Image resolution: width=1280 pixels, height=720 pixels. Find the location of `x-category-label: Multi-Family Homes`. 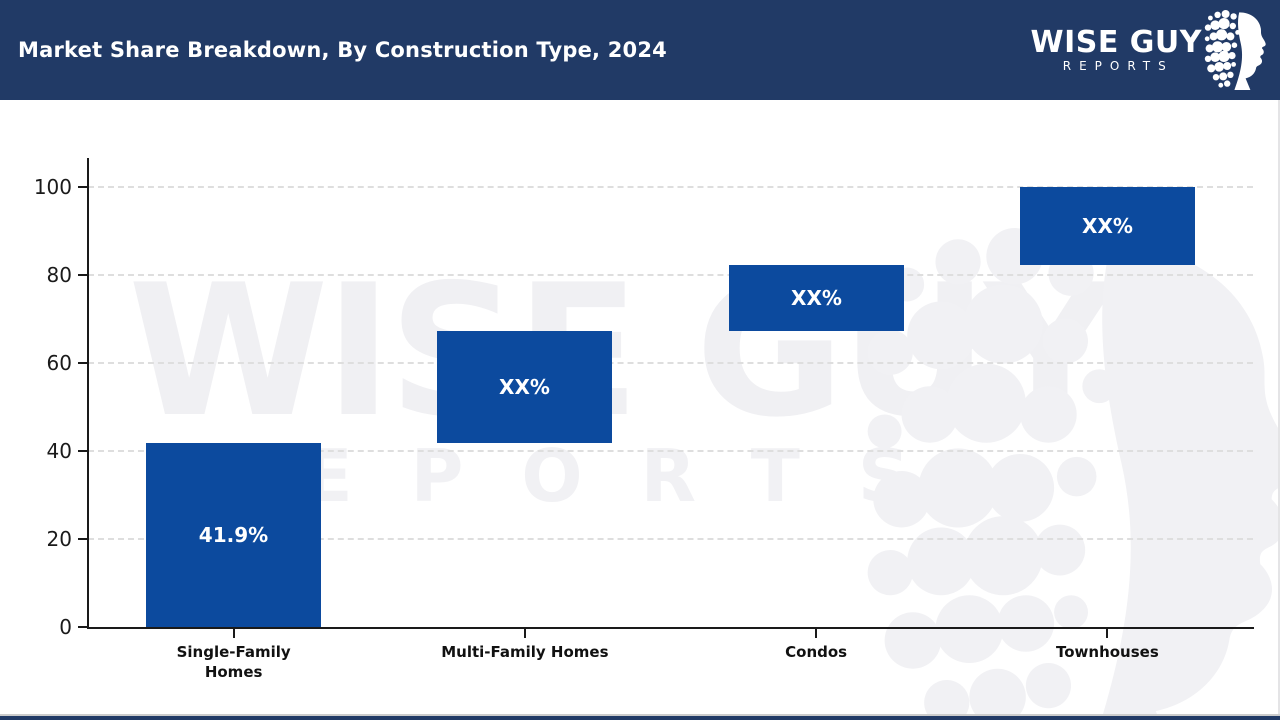

x-category-label: Multi-Family Homes is located at coordinates (525, 652).